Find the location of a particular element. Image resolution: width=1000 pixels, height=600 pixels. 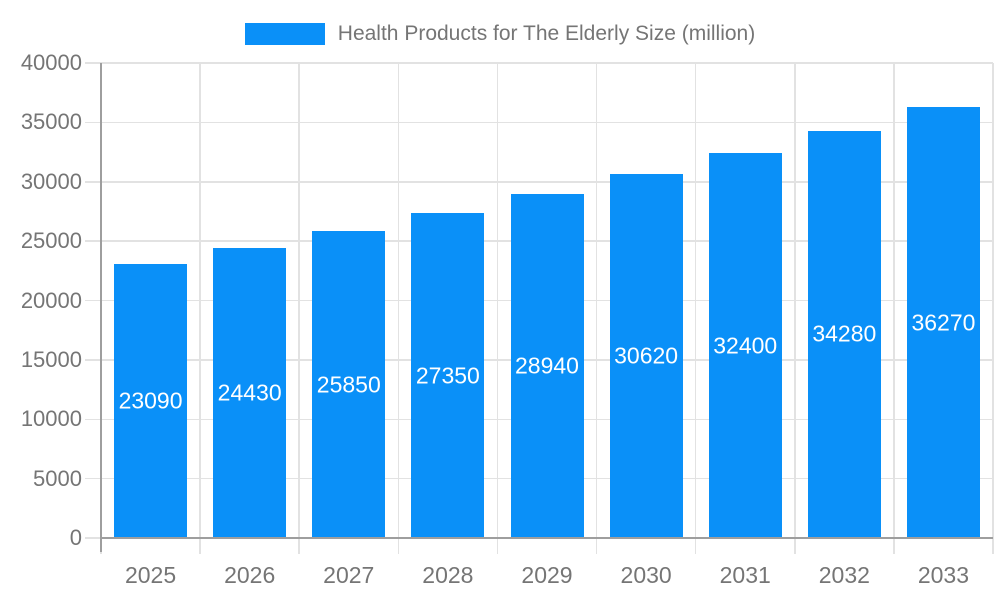

bar-value-label: 36270 is located at coordinates (943, 322).